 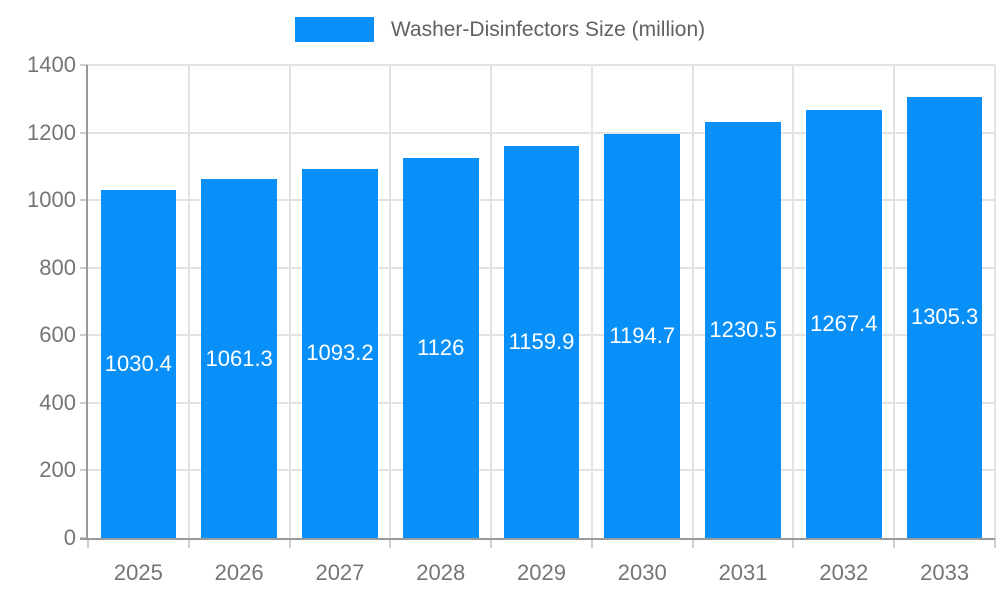 What do you see at coordinates (945, 572) in the screenshot?
I see `x-axis-label: 2033` at bounding box center [945, 572].